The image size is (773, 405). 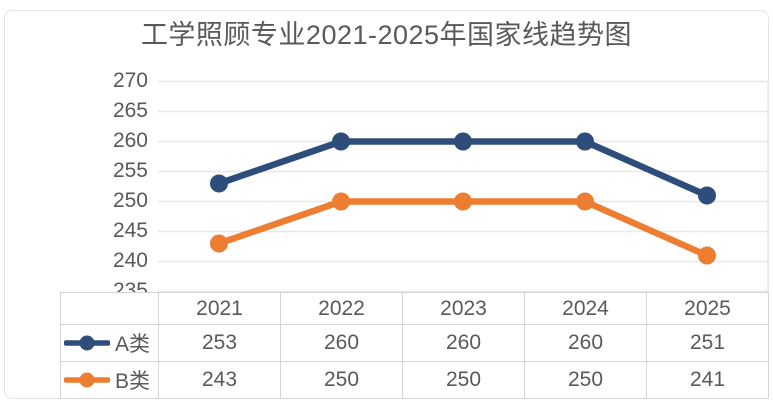 What do you see at coordinates (133, 381) in the screenshot?
I see `series-b-label: B类` at bounding box center [133, 381].